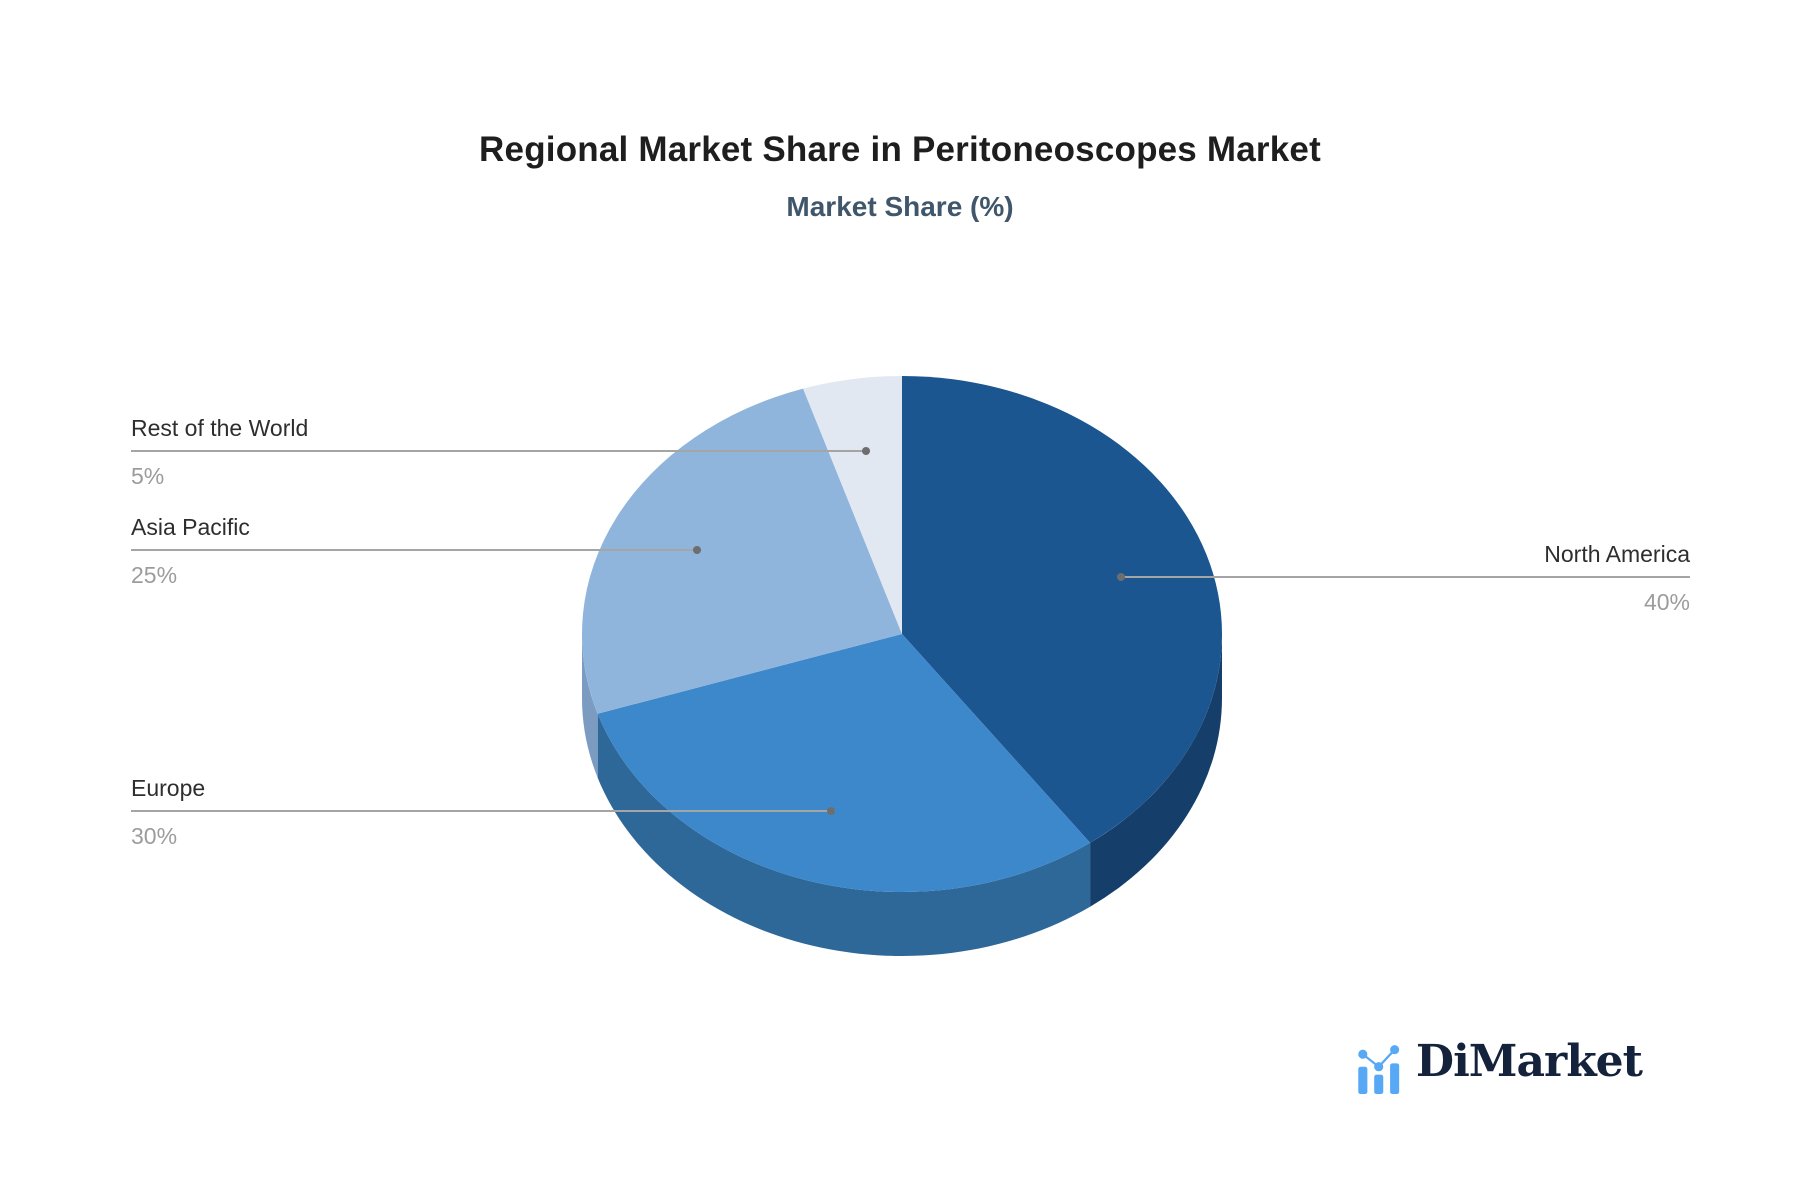 The image size is (1800, 1196). What do you see at coordinates (900, 206) in the screenshot?
I see `chart-subtitle: Market Share (%)` at bounding box center [900, 206].